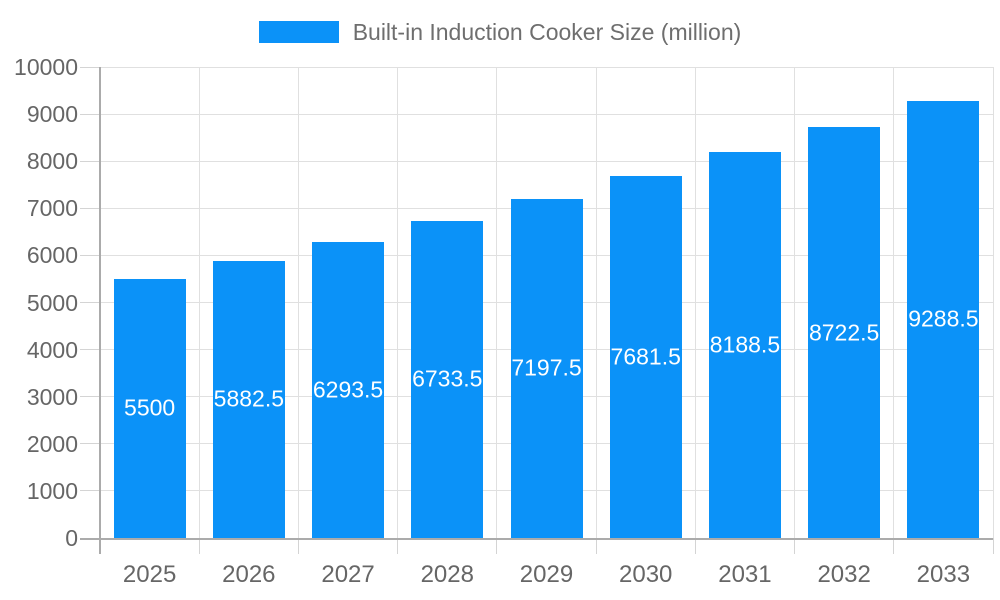 The image size is (1000, 600). What do you see at coordinates (100, 303) in the screenshot?
I see `y-axis-line` at bounding box center [100, 303].